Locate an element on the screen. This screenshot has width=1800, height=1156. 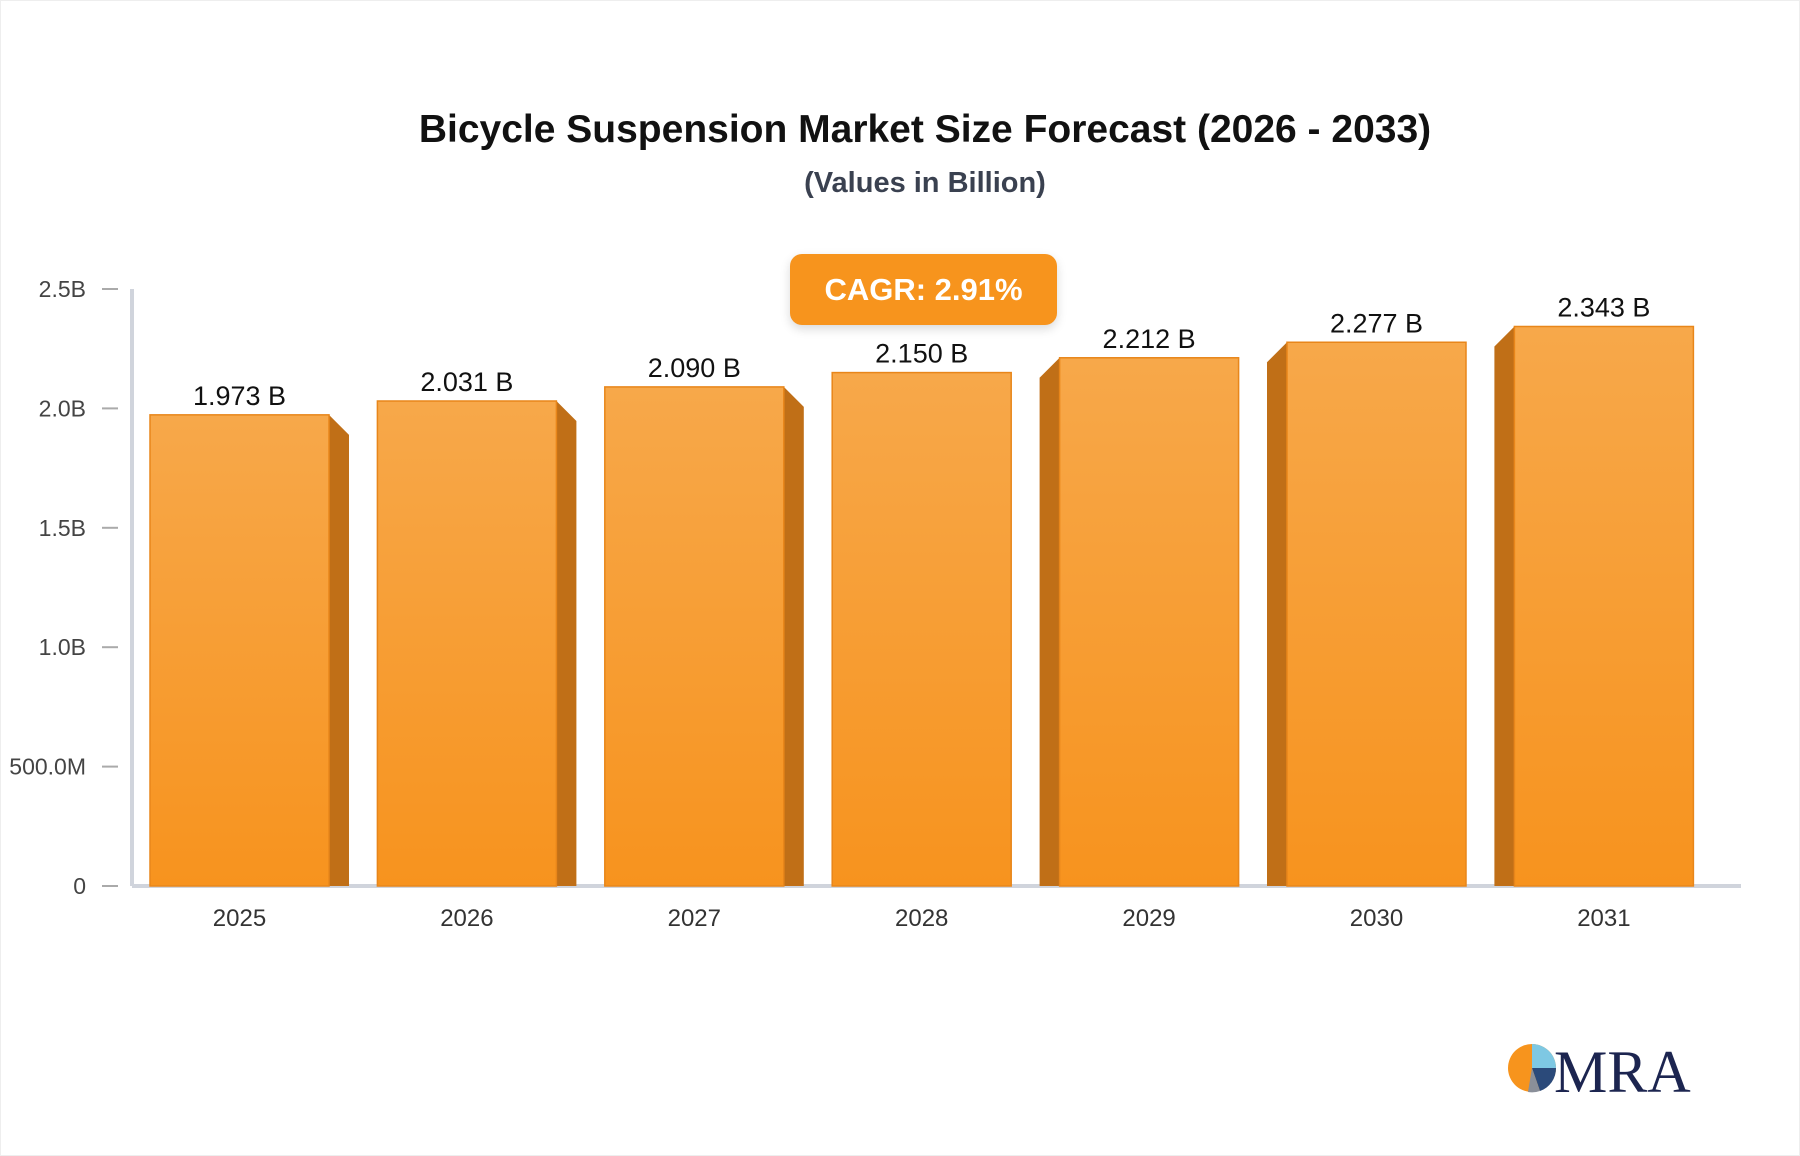
mra-logo: MRA is located at coordinates (1601, 1067).